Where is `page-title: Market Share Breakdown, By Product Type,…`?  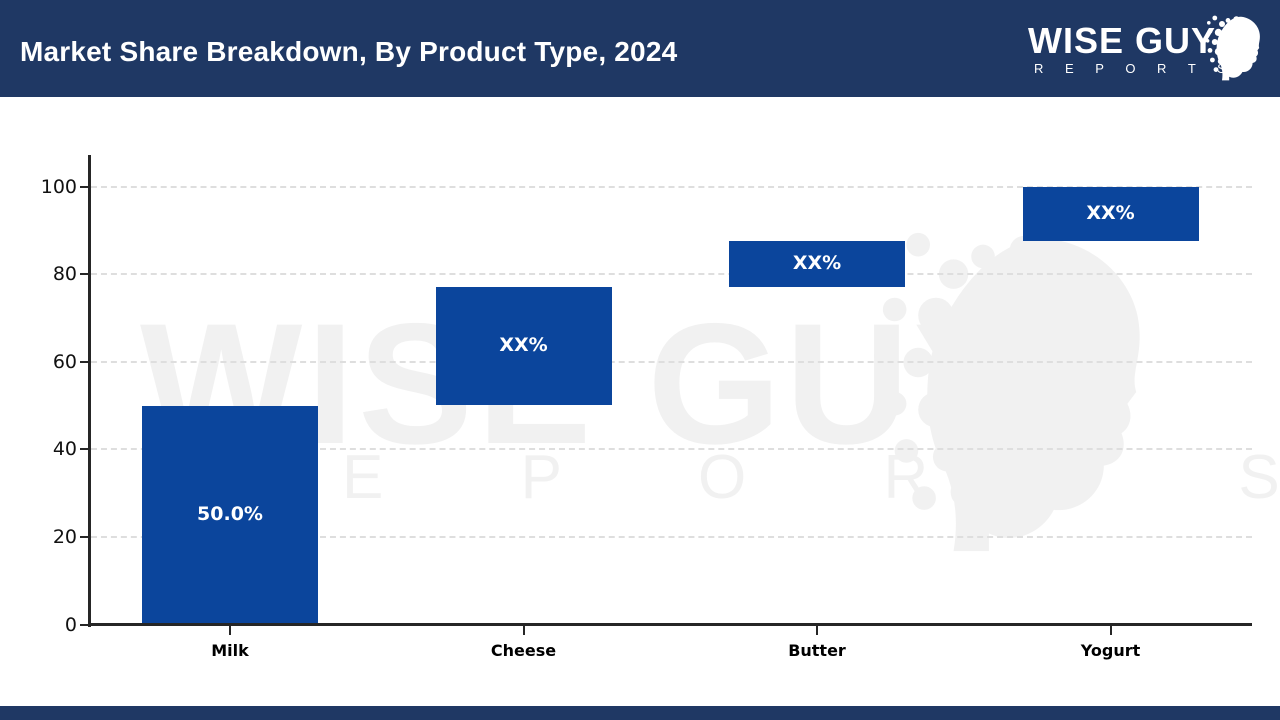
page-title: Market Share Breakdown, By Product Type,… is located at coordinates (349, 51).